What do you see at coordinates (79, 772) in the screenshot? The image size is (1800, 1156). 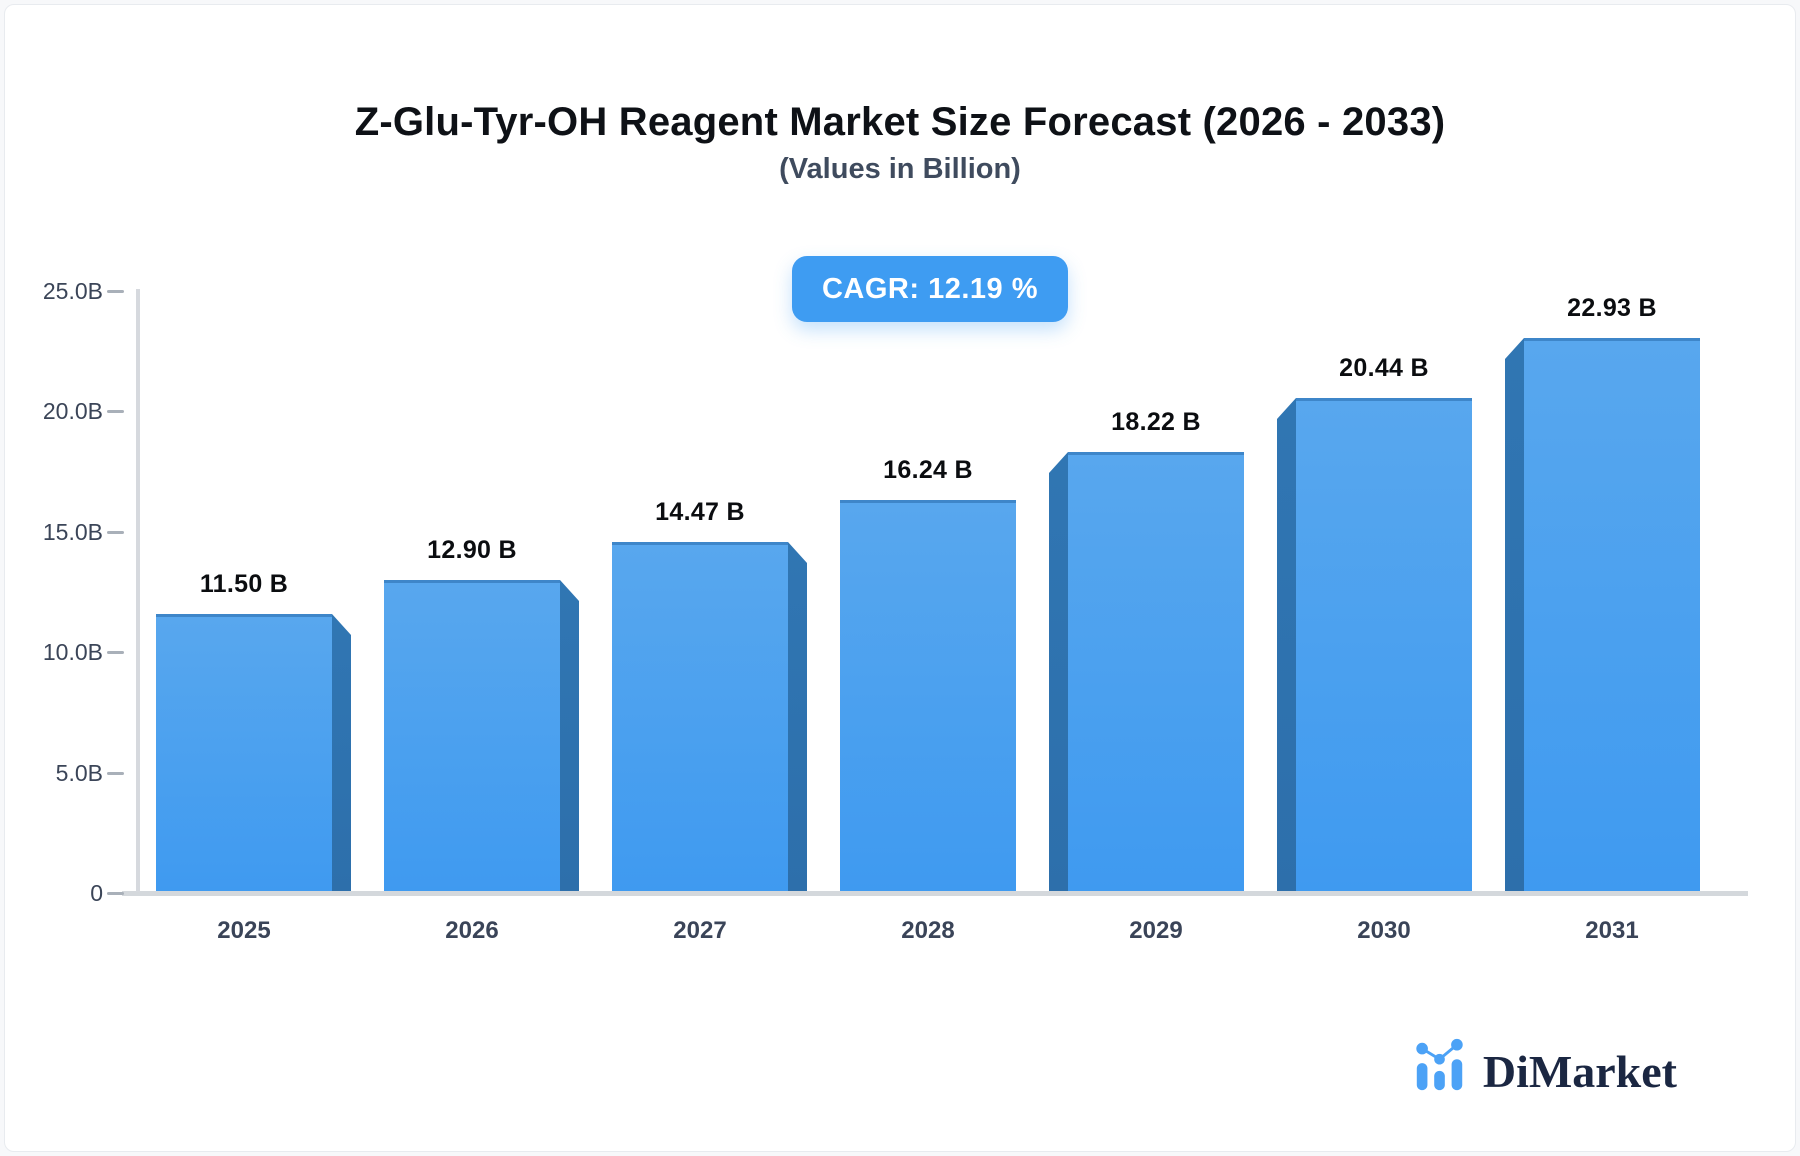 I see `y-axis-tick-label: 5.0B` at bounding box center [79, 772].